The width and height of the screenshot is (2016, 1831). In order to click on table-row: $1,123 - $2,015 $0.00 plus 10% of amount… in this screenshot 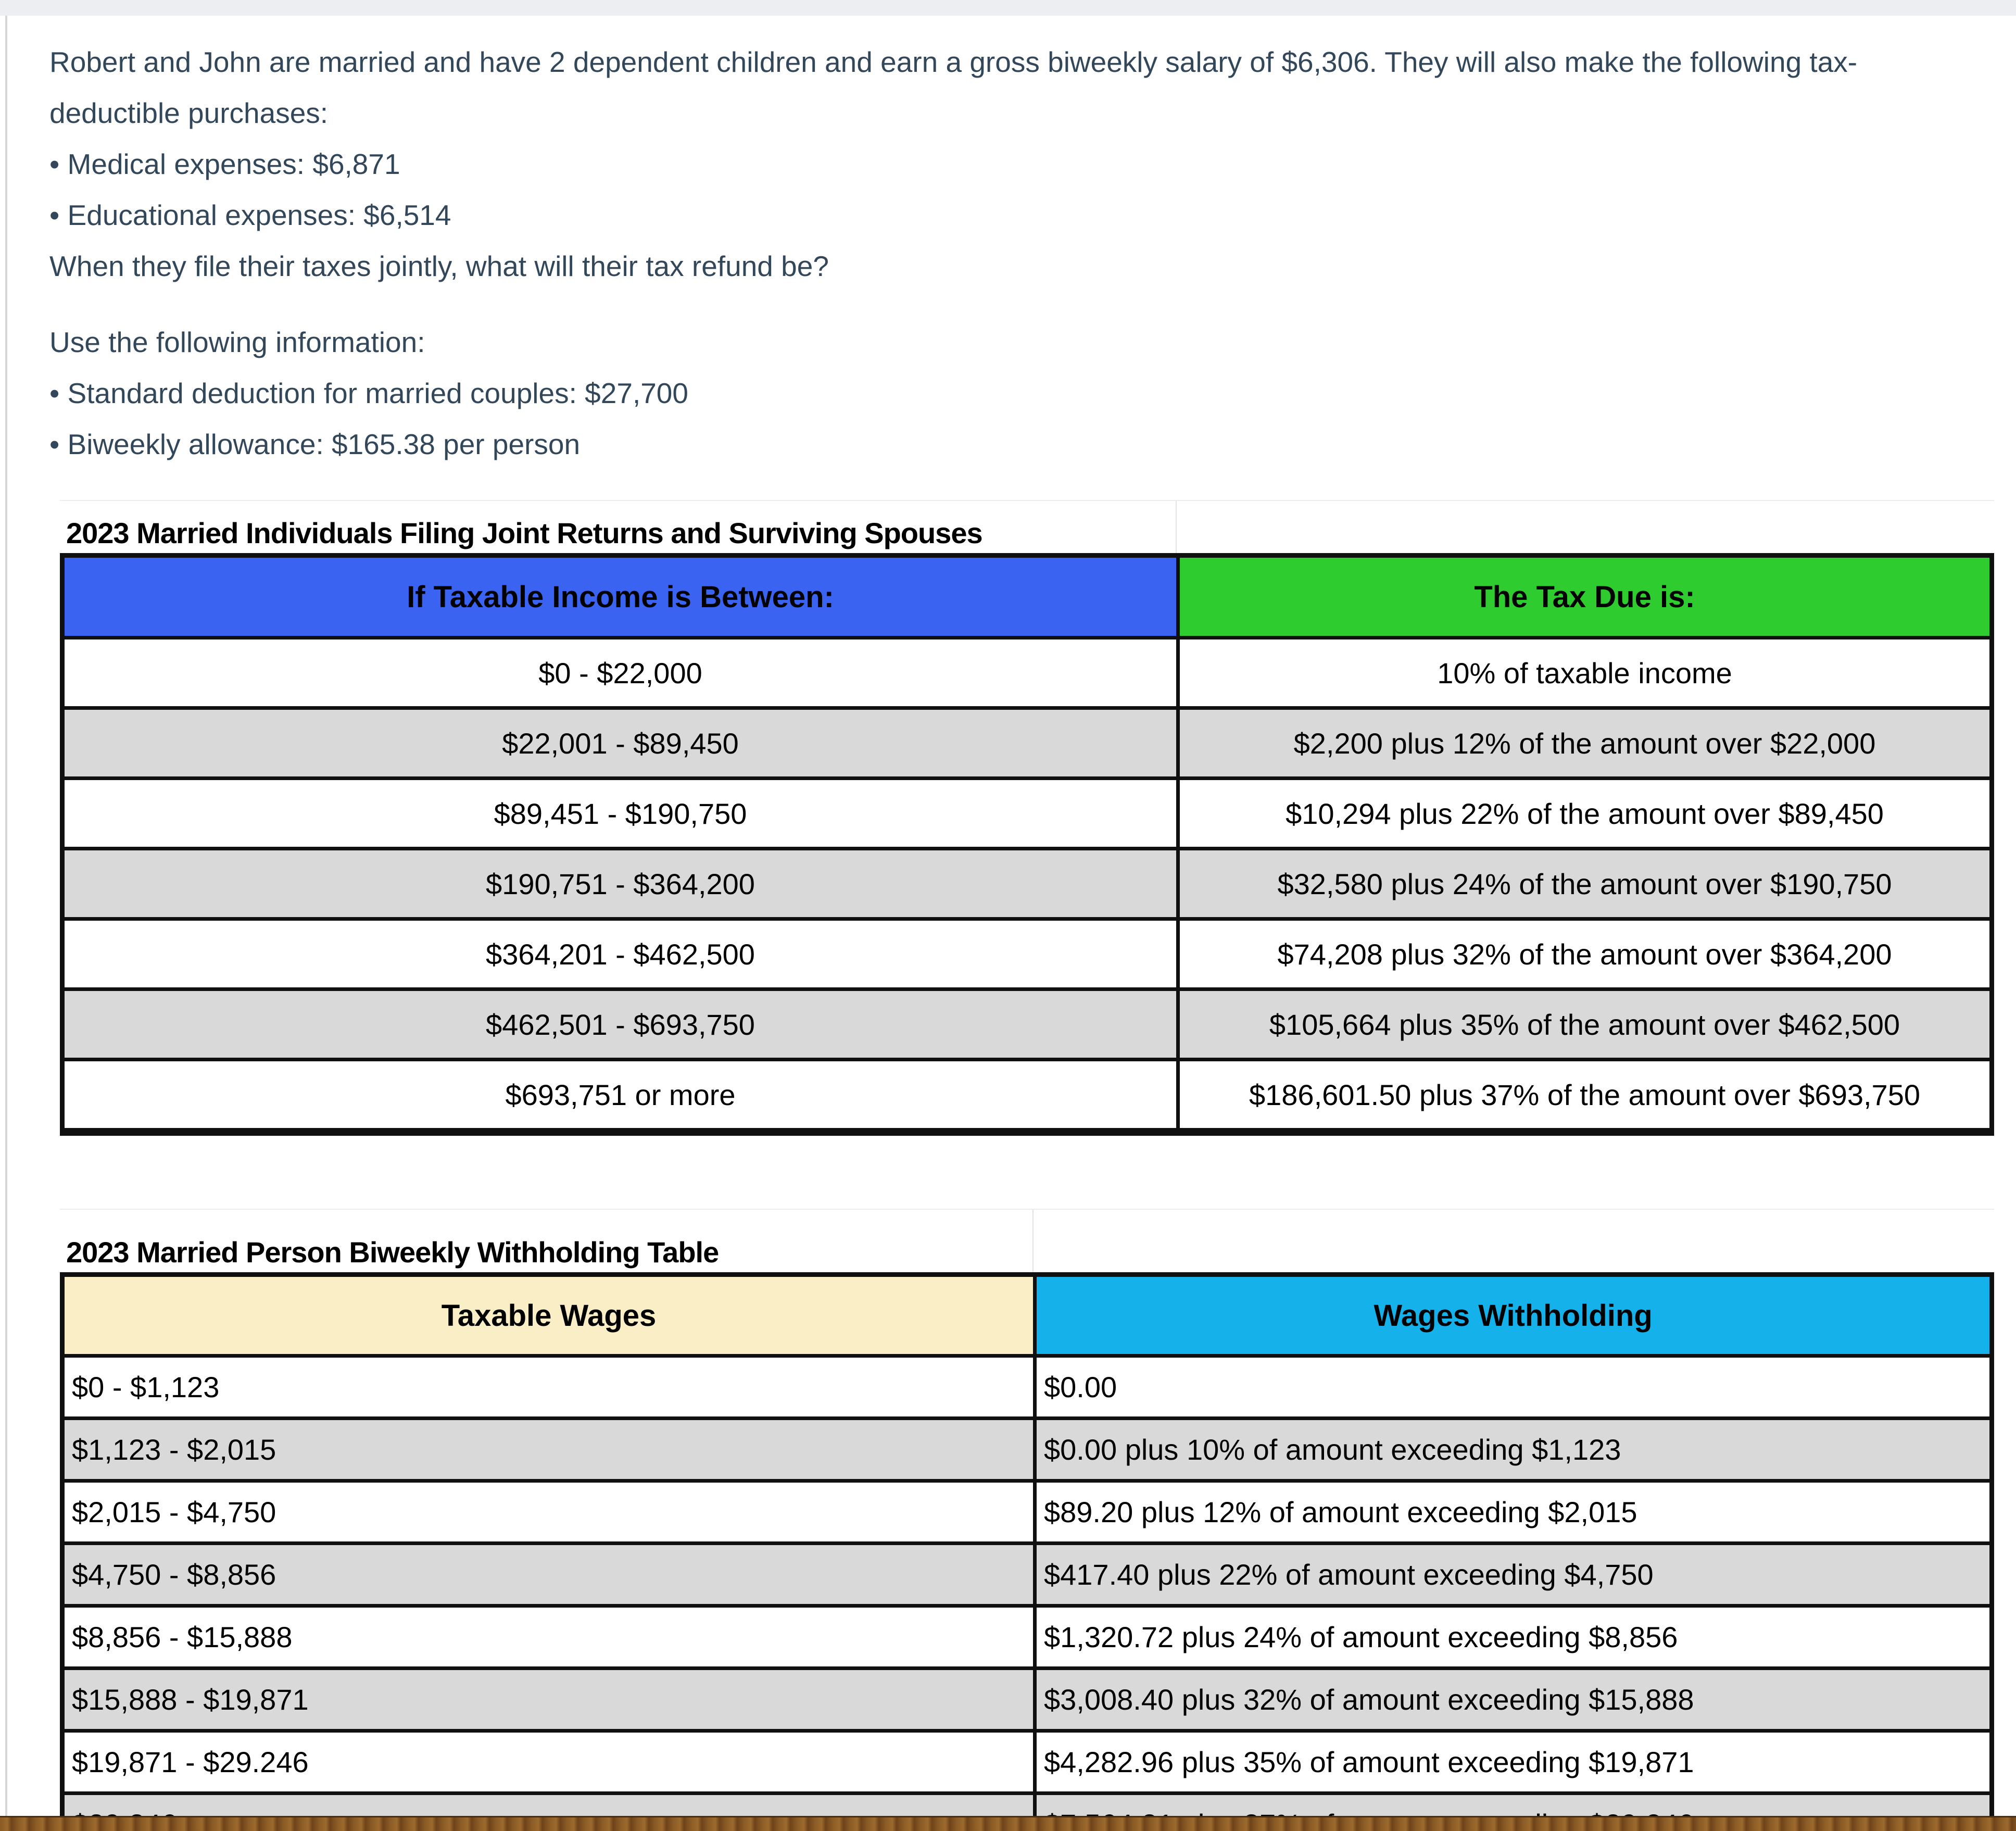, I will do `click(1027, 1449)`.